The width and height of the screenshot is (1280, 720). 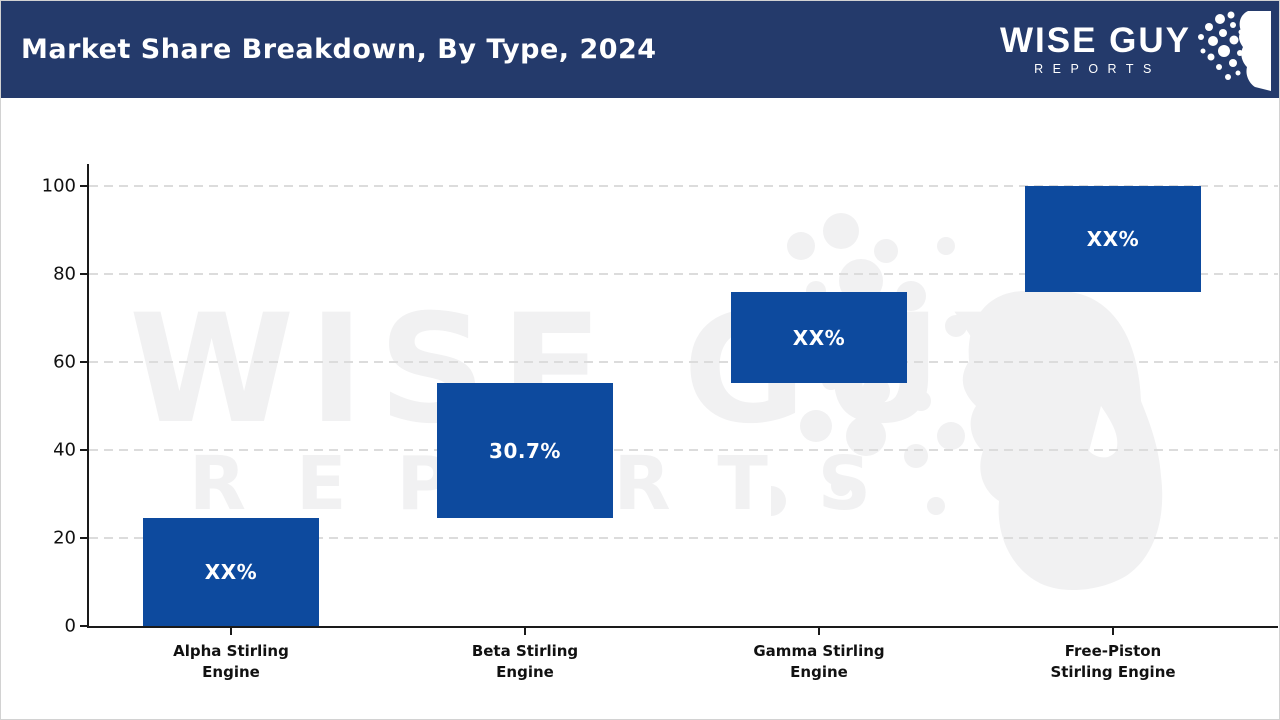 What do you see at coordinates (1095, 40) in the screenshot?
I see `logo-primary-text: WISE GUY` at bounding box center [1095, 40].